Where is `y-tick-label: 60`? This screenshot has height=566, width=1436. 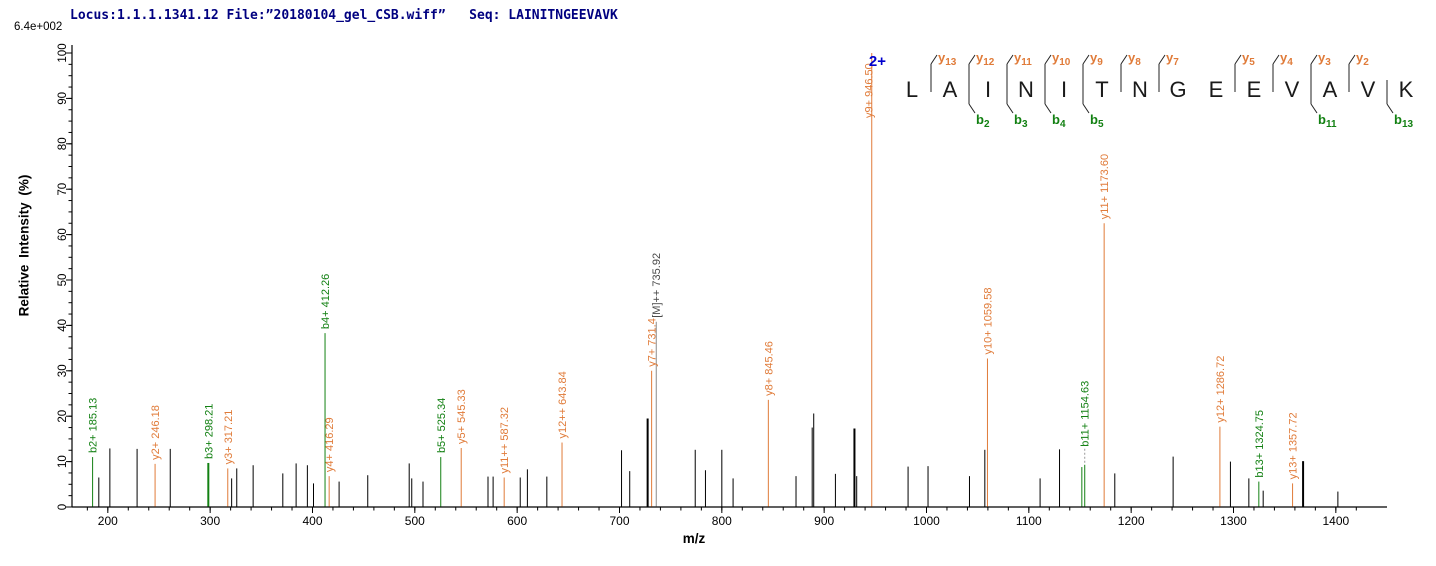
y-tick-label: 60 is located at coordinates (63, 234).